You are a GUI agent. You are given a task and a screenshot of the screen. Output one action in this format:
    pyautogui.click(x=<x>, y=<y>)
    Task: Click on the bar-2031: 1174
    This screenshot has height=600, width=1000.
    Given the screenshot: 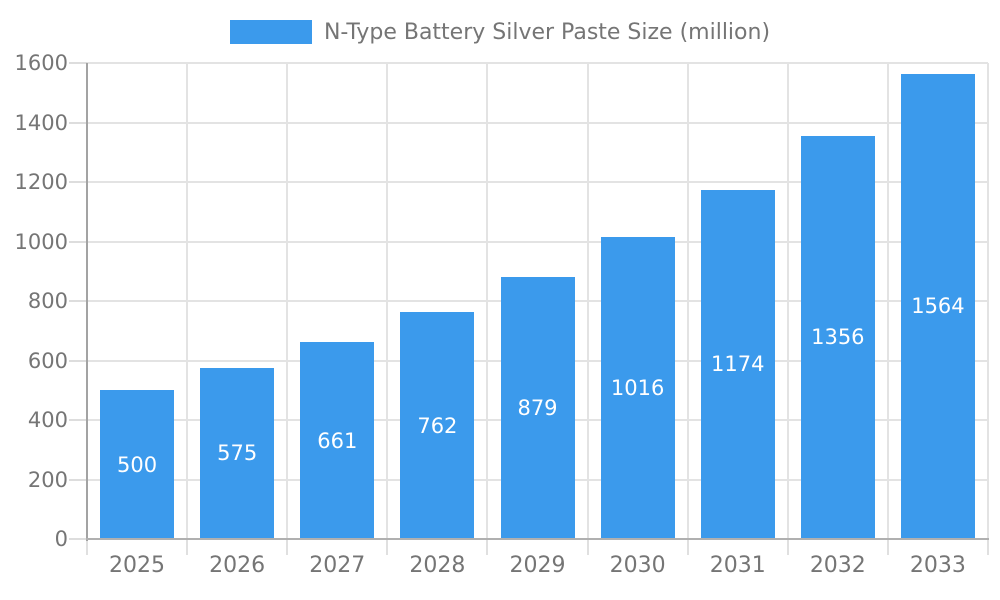 What is the action you would take?
    pyautogui.click(x=737, y=364)
    